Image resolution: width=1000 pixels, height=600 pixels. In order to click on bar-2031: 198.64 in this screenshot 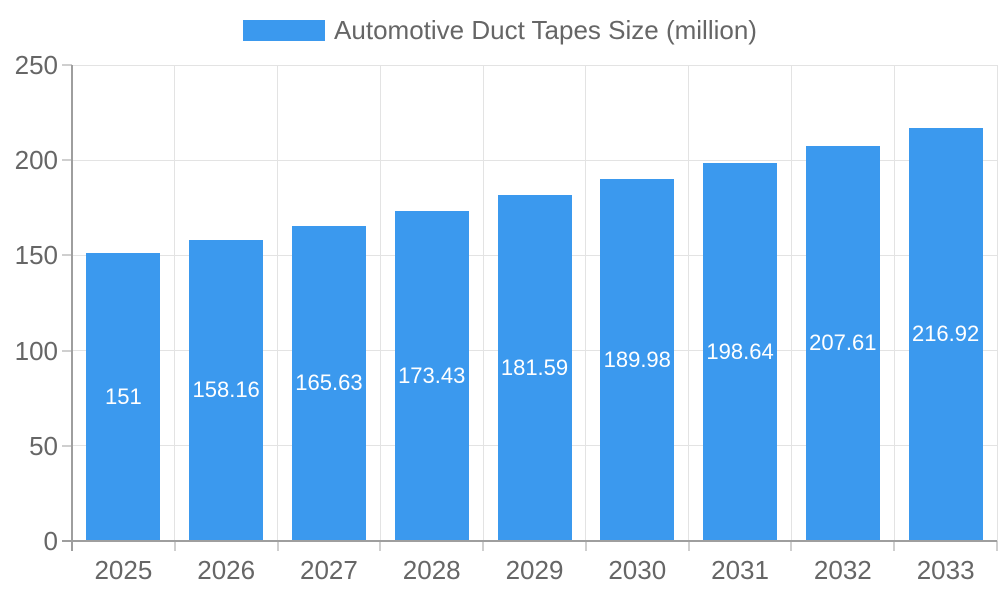, I will do `click(740, 351)`.